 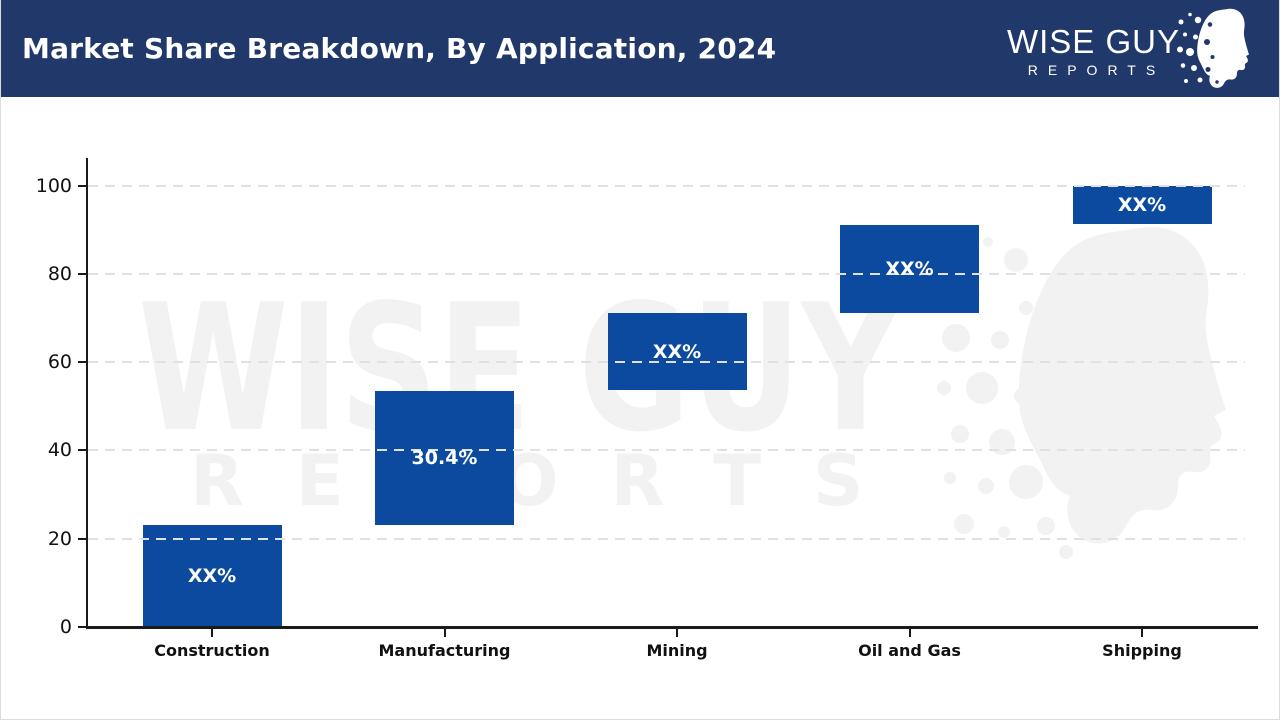 I want to click on x-tick-label-oil-and-gas: Oil and Gas, so click(x=909, y=650).